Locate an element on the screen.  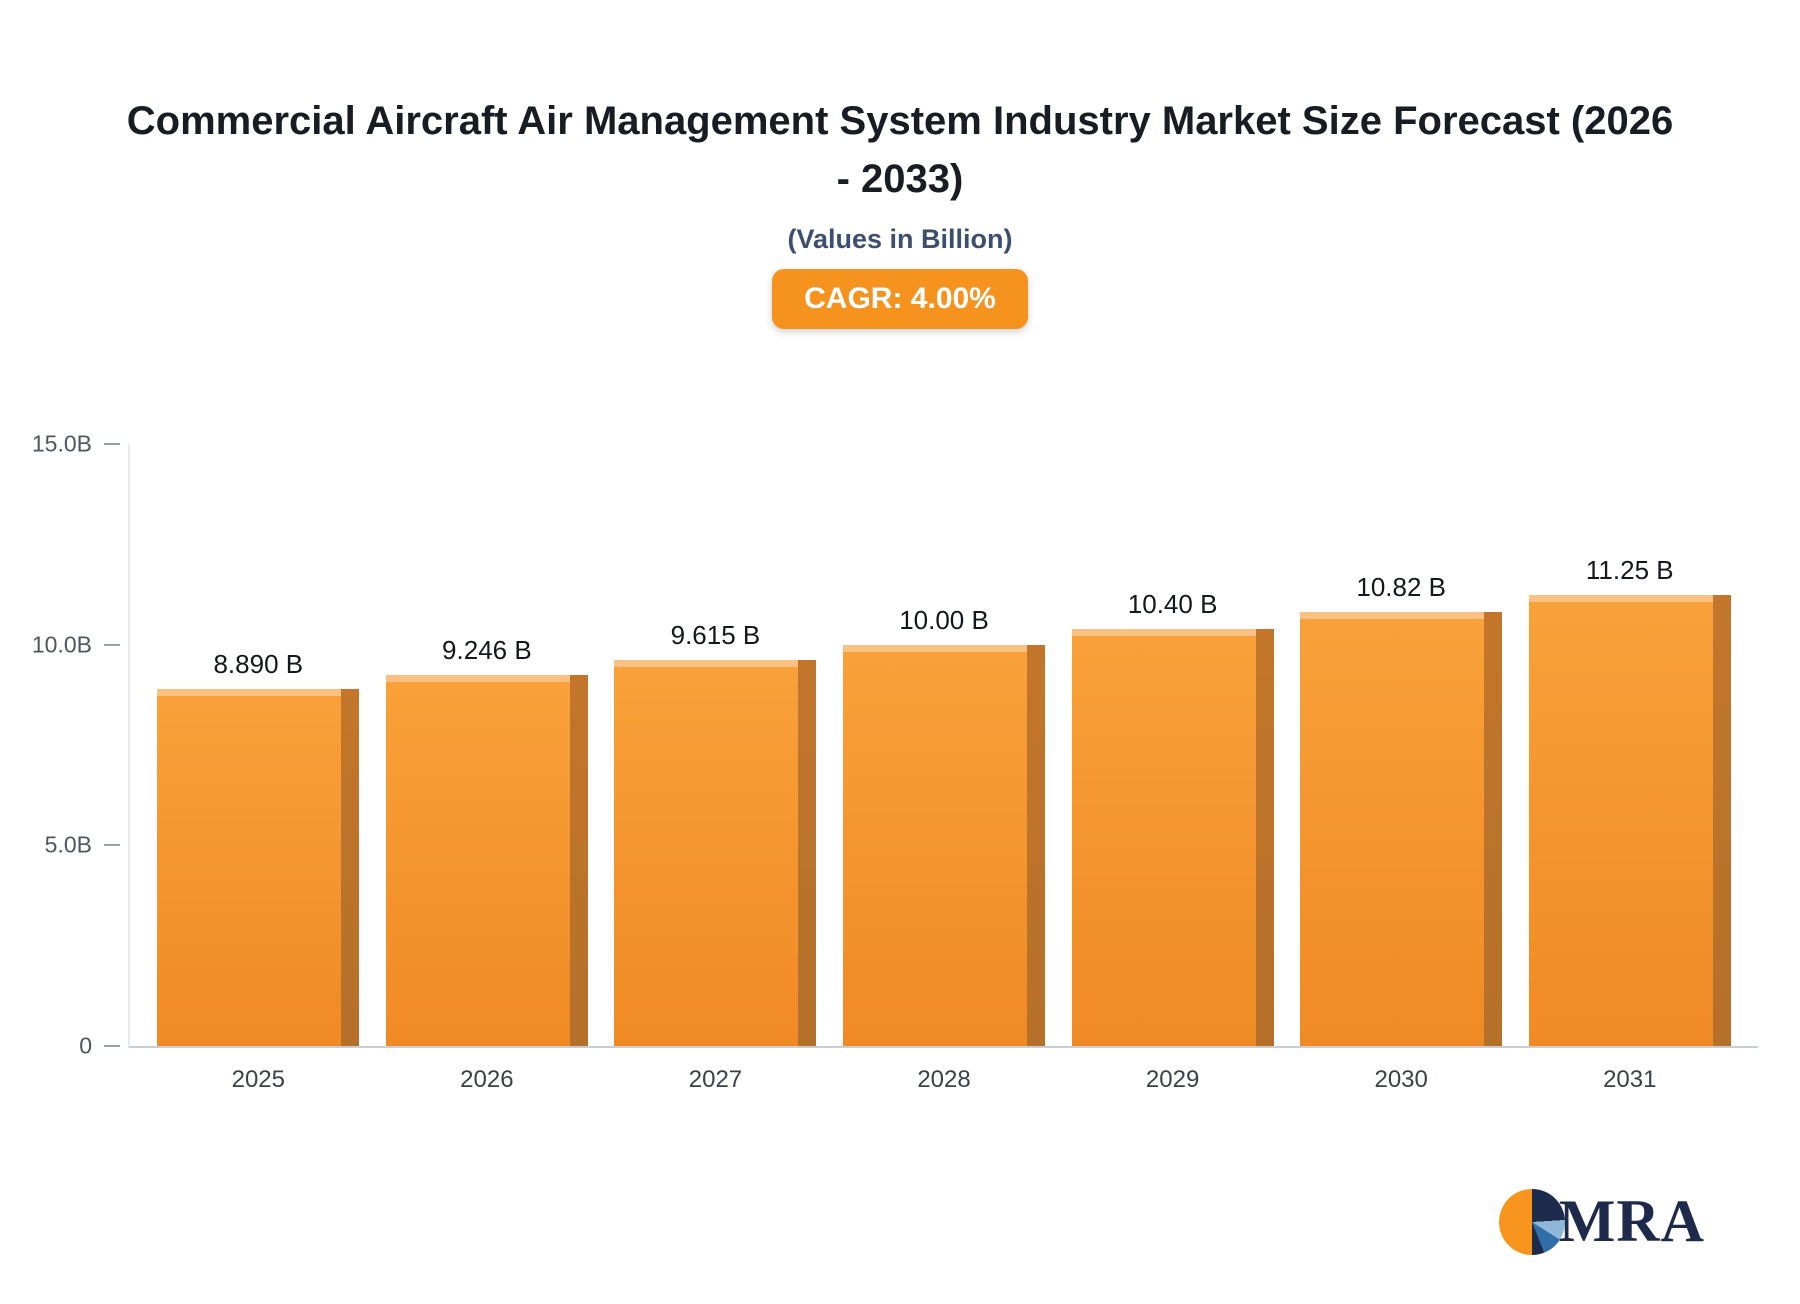
x-axis-label: 2025 is located at coordinates (258, 1079).